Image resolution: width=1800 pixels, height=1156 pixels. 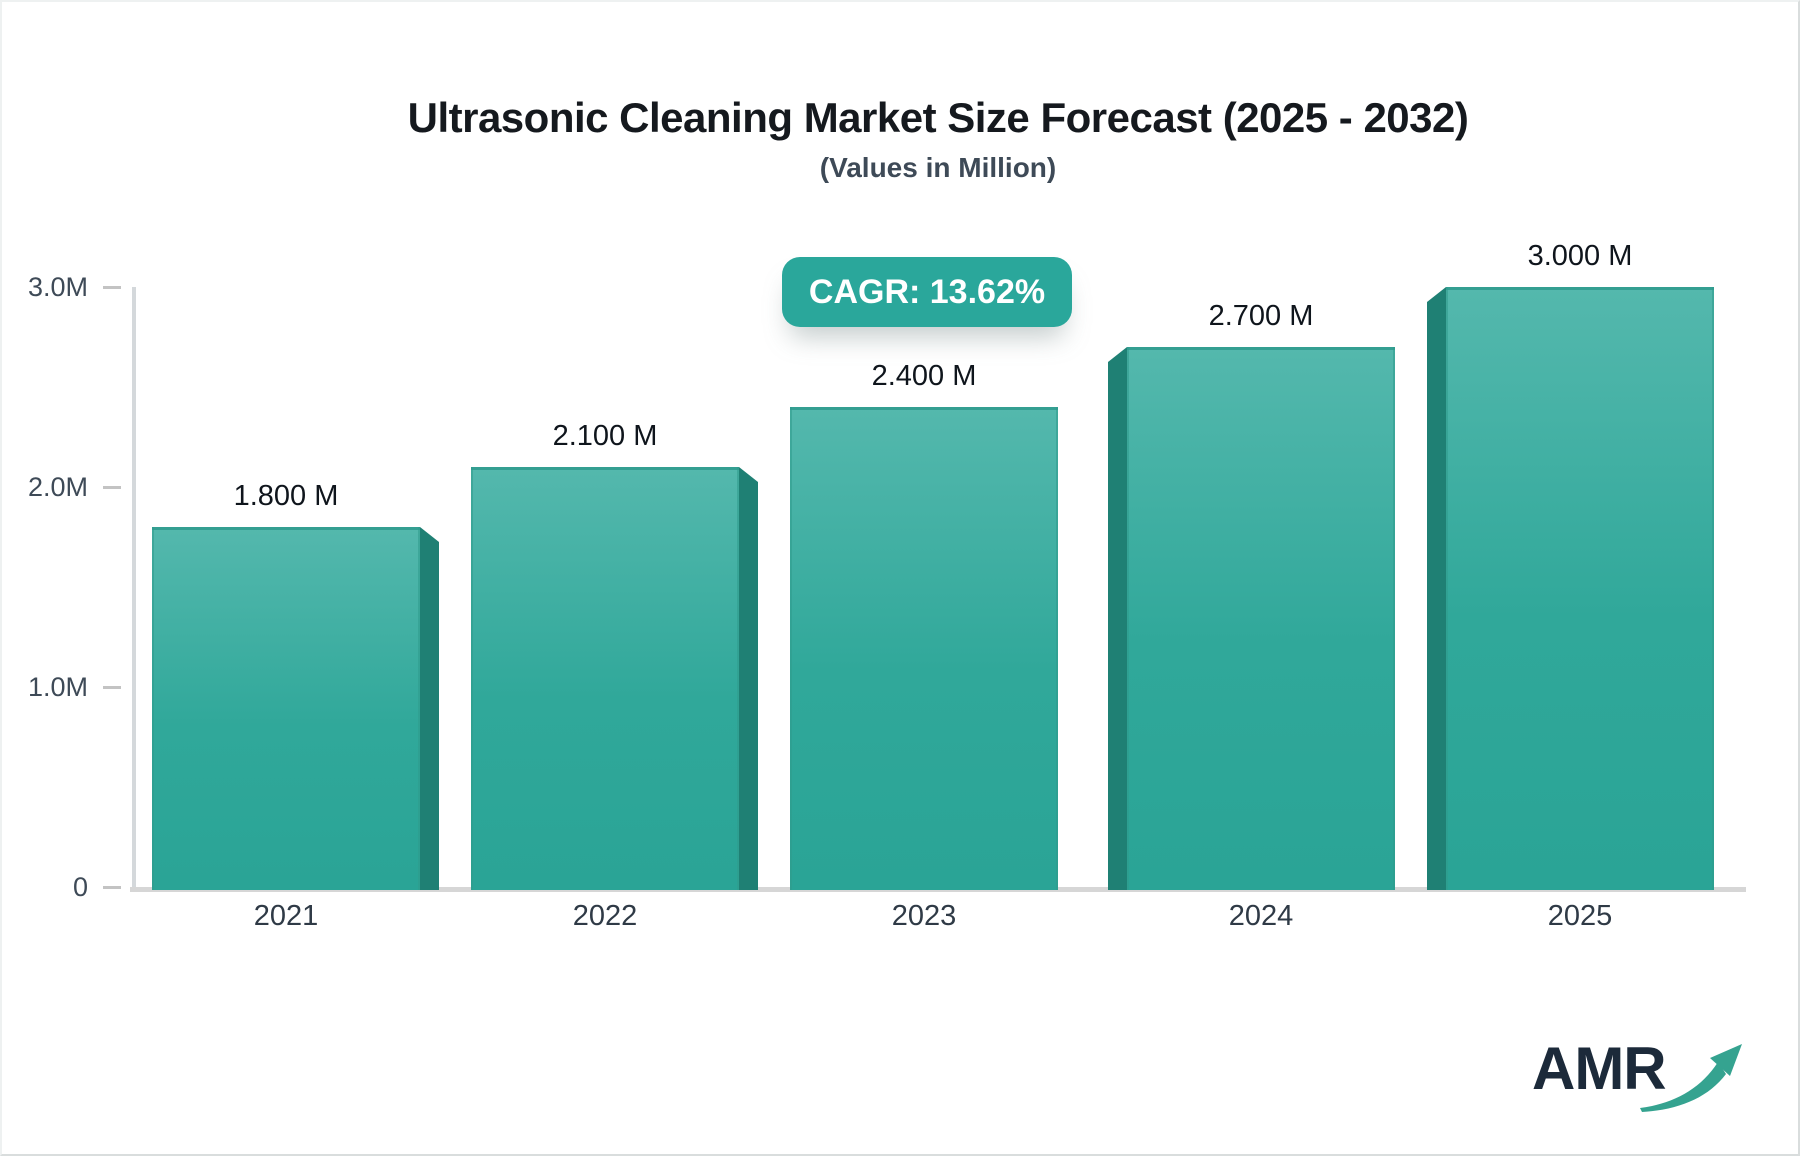 I want to click on chart-subtitle: (Values in Million), so click(x=938, y=167).